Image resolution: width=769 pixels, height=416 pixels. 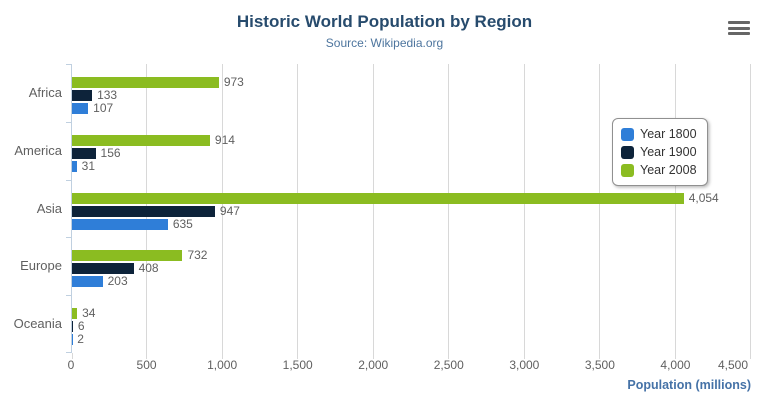 I want to click on bar-line: 107, so click(x=411, y=108).